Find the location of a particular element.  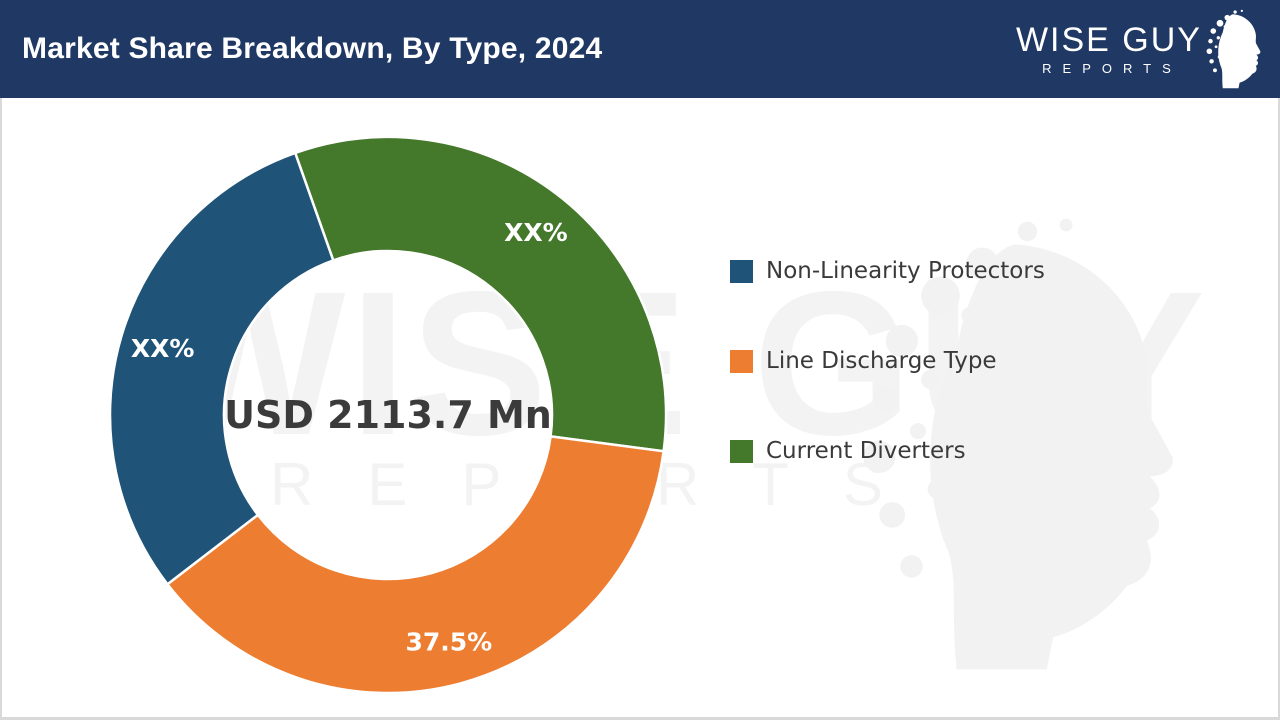

legend-label: Current Diverters is located at coordinates (866, 451).